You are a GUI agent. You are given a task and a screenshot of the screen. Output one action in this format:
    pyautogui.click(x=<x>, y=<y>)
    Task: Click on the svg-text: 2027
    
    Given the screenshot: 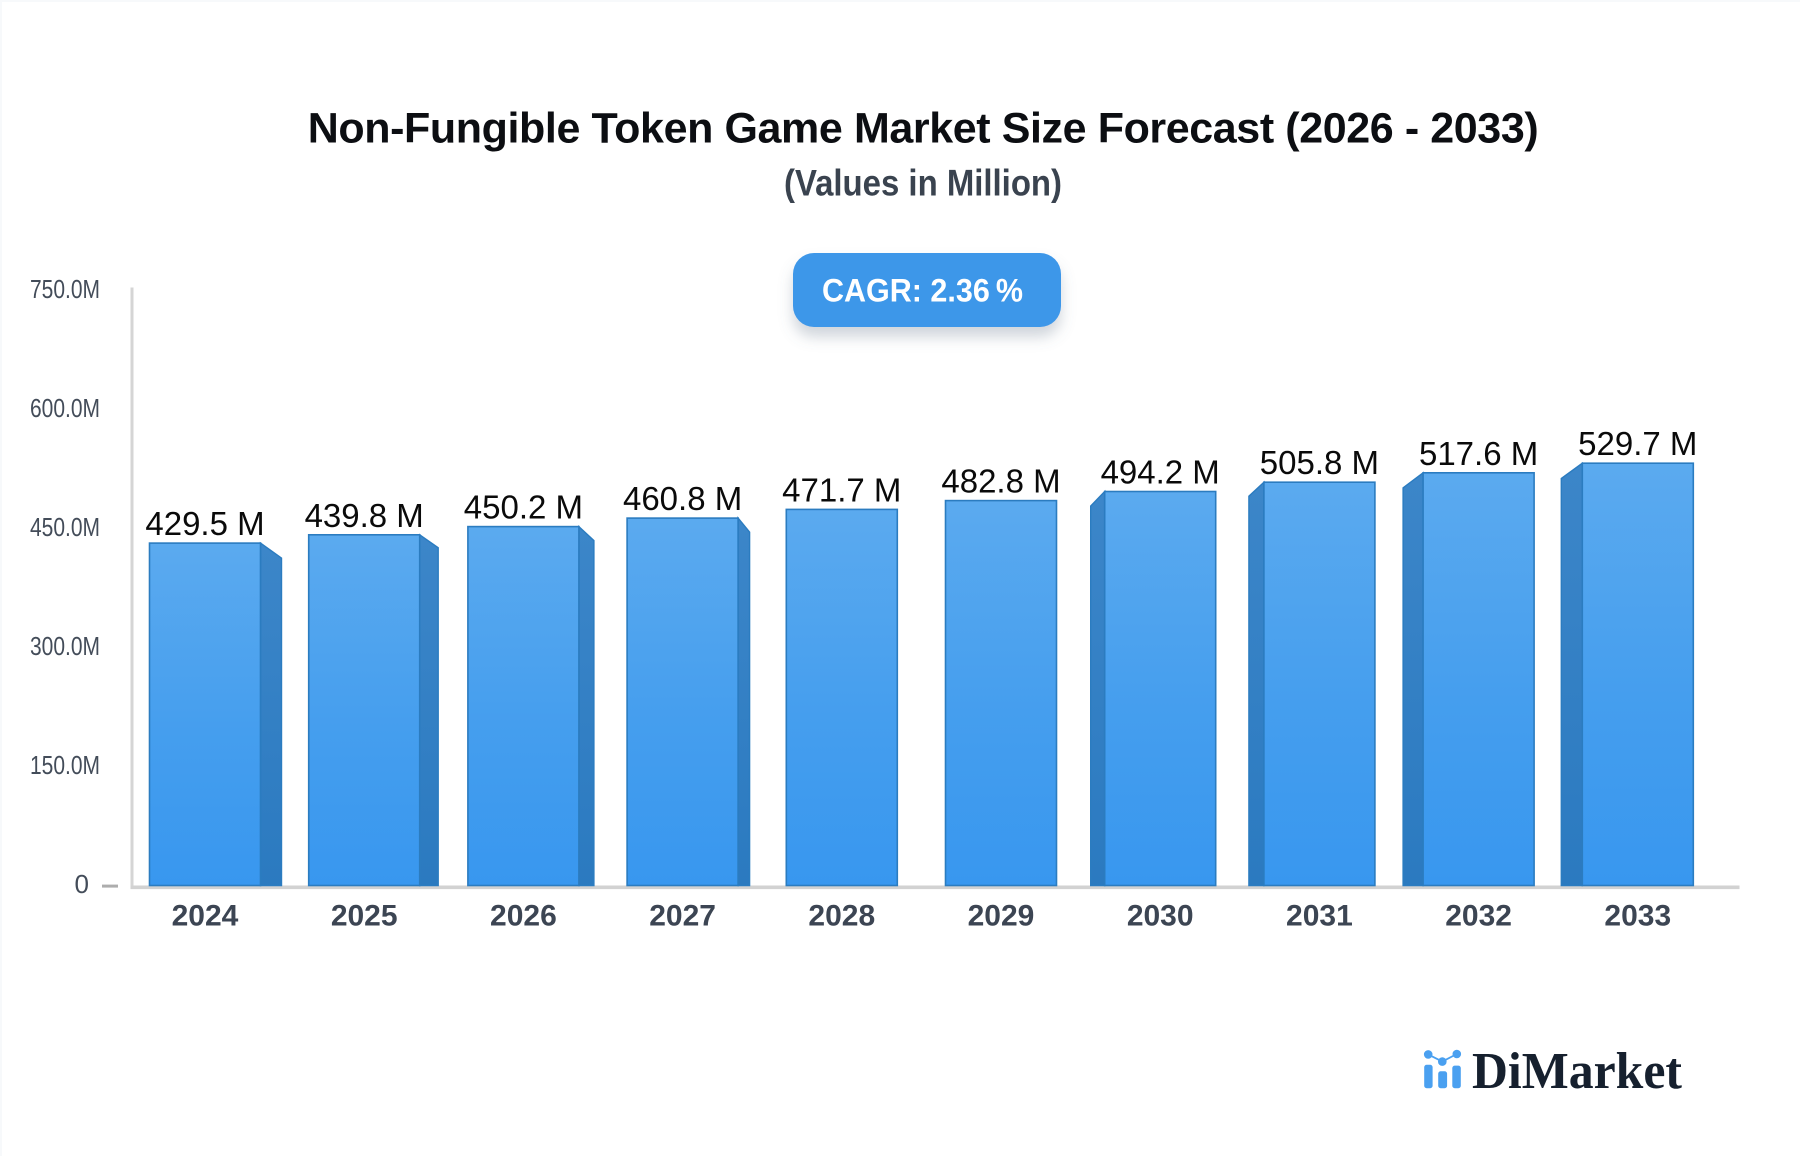 What is the action you would take?
    pyautogui.click(x=682, y=916)
    